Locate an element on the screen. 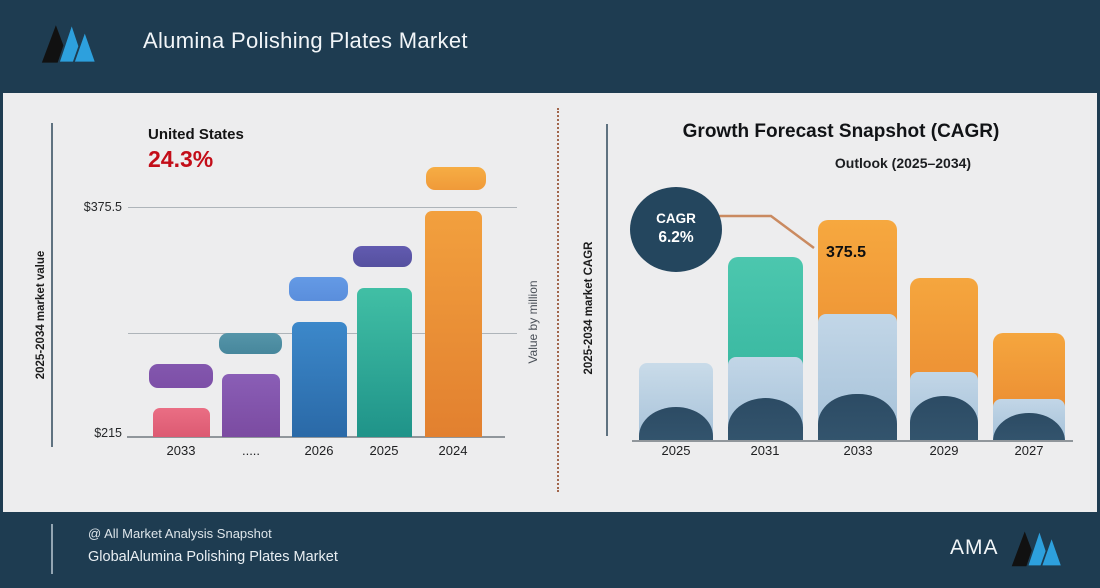 This screenshot has height=588, width=1100. left-chart-y-tick-bottom: $215 is located at coordinates (108, 433).